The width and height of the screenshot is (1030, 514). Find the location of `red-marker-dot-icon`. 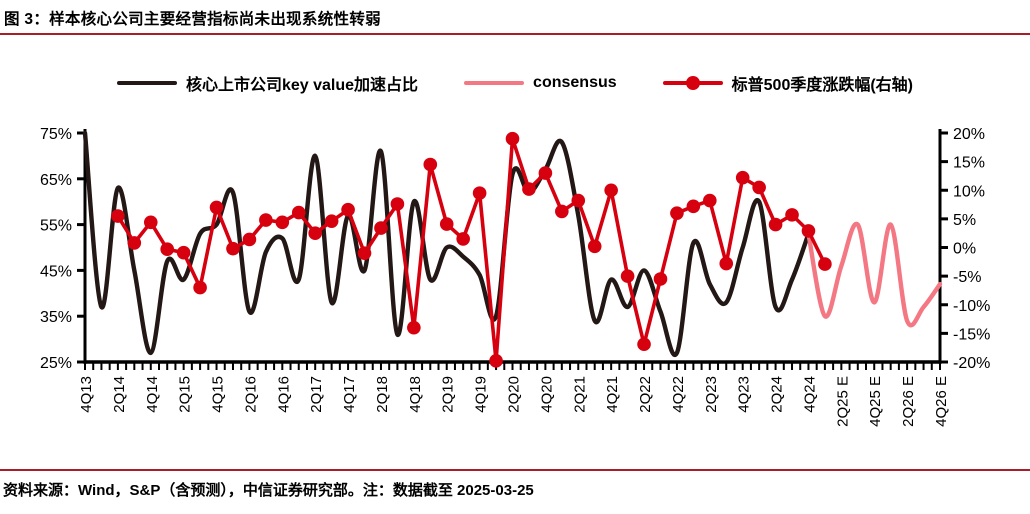

red-marker-dot-icon is located at coordinates (692, 83).